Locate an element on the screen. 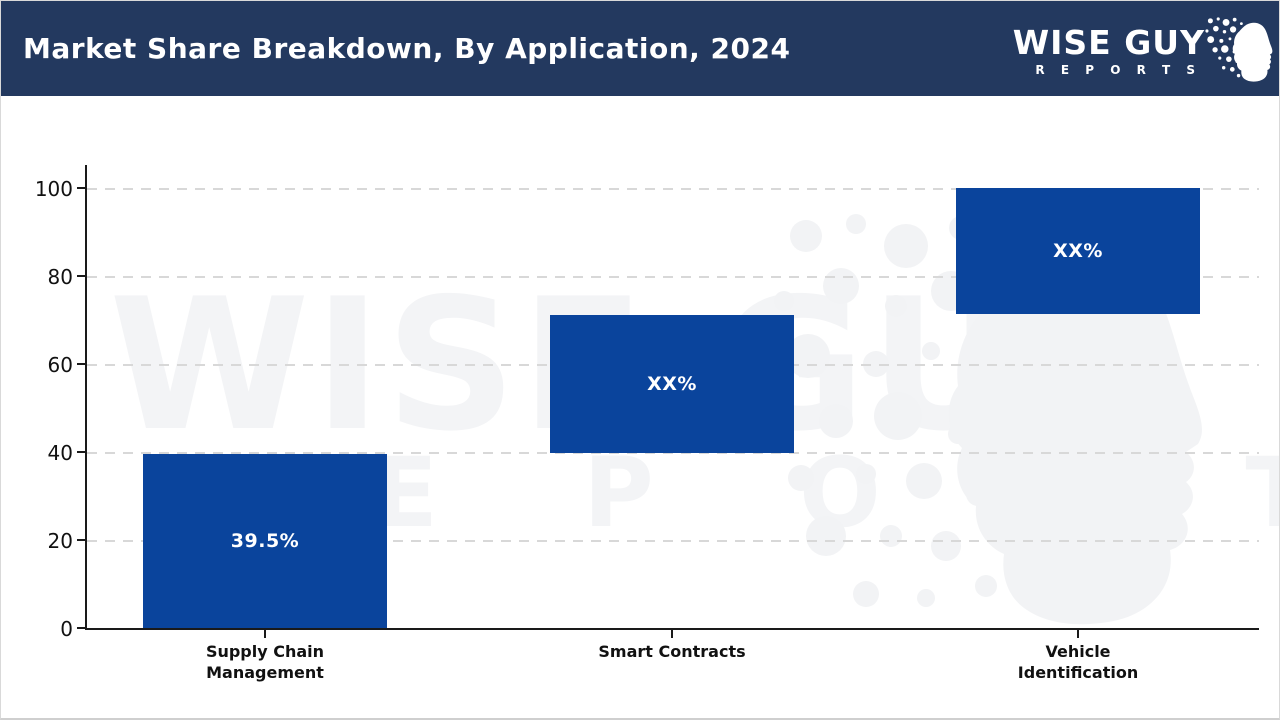 The image size is (1280, 720). bar-smart-contracts: XX% is located at coordinates (672, 384).